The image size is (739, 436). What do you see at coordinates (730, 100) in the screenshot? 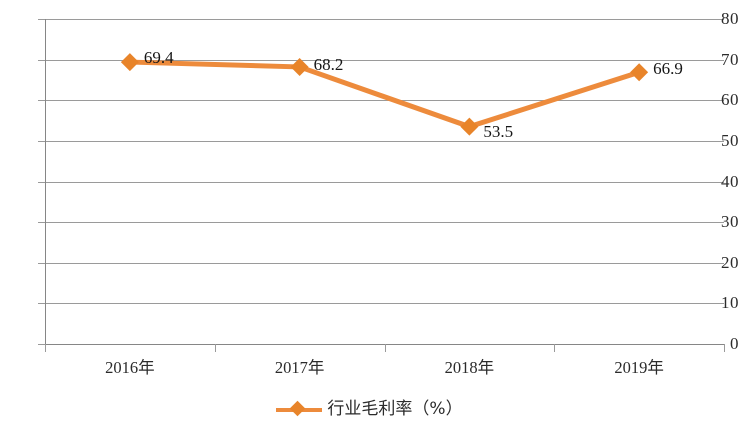
I see `y-tick-label: 60` at bounding box center [730, 100].